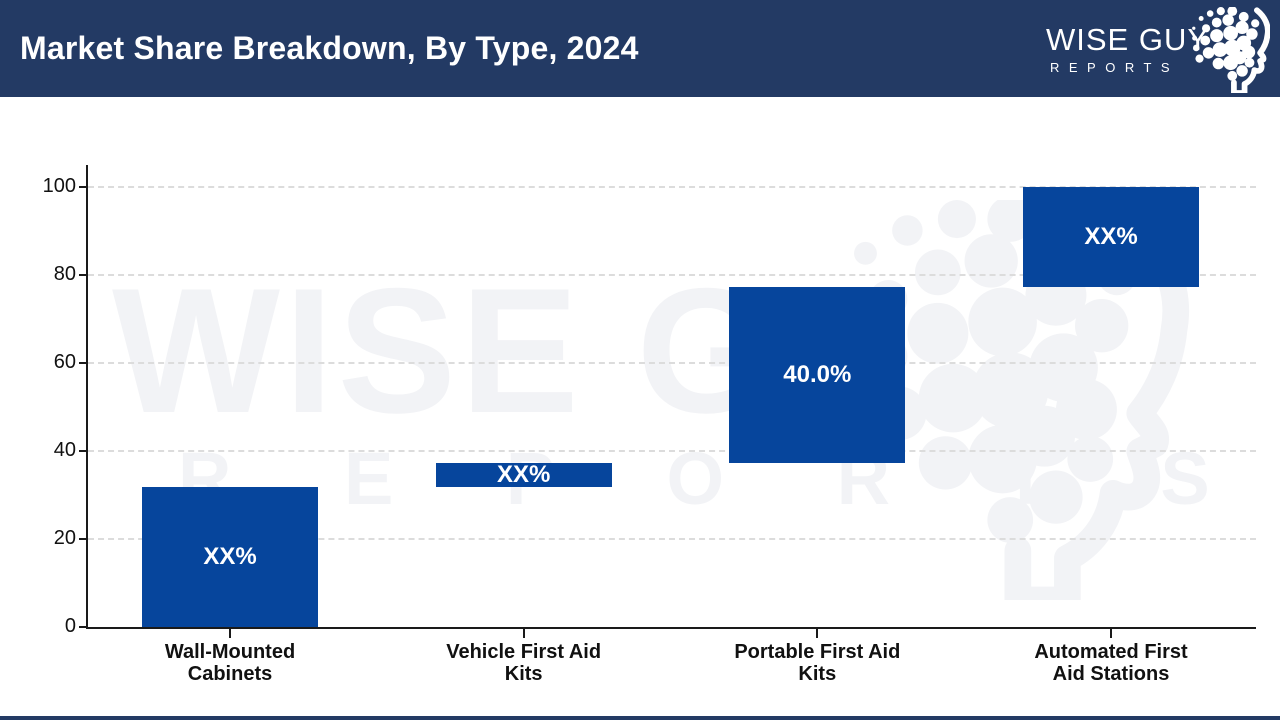  Describe the element at coordinates (671, 628) in the screenshot. I see `x-axis-spine` at that location.